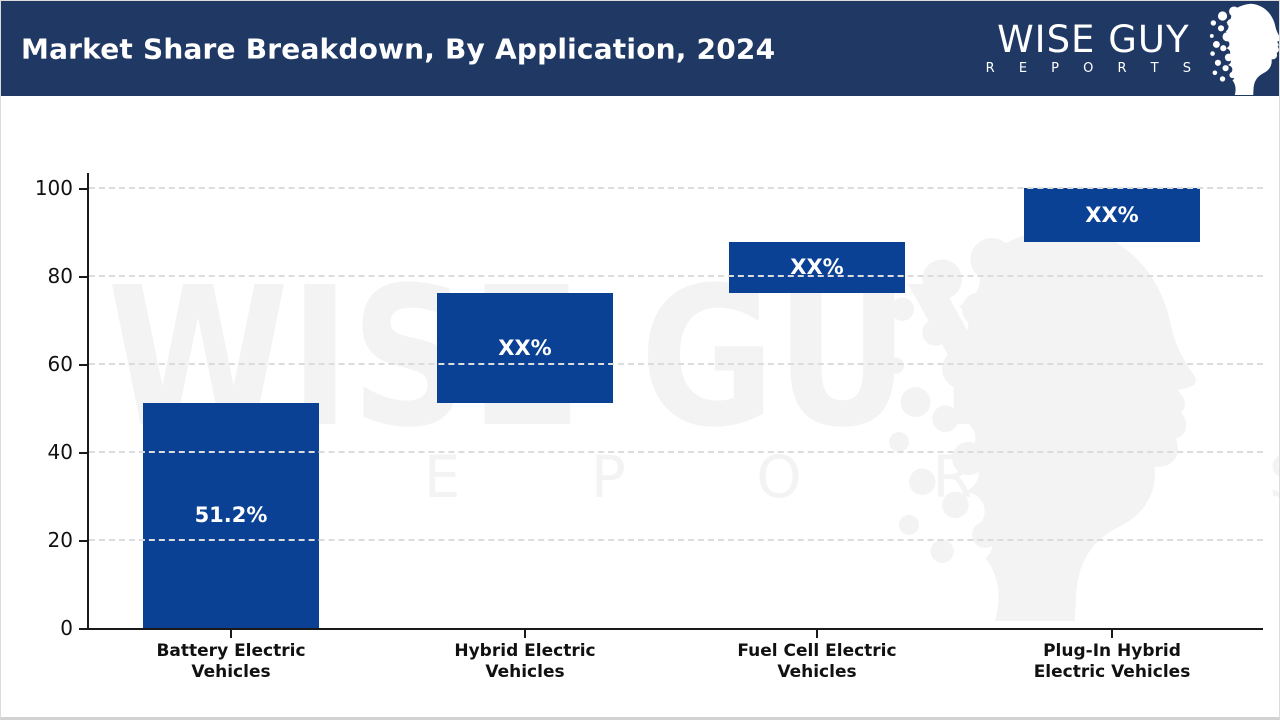  What do you see at coordinates (53, 188) in the screenshot?
I see `y-tick-label: 100` at bounding box center [53, 188].